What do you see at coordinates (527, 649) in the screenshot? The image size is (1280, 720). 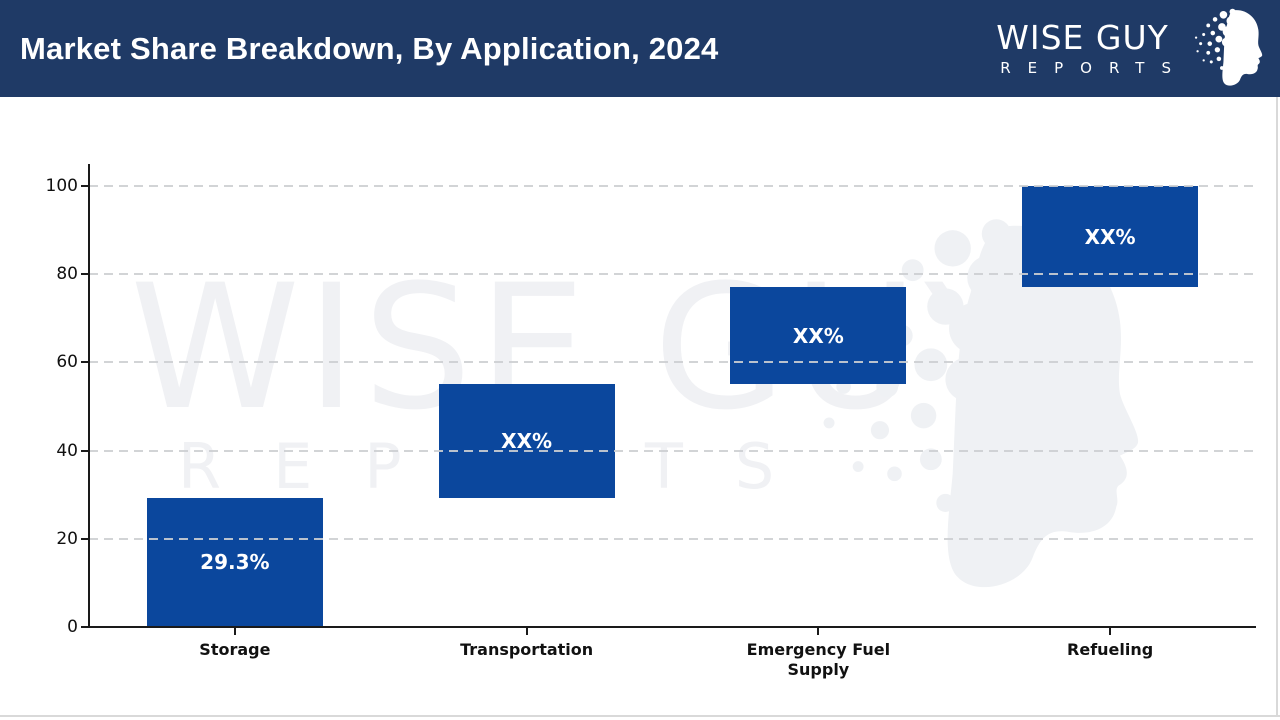 I see `x-tick-label: Transportation` at bounding box center [527, 649].